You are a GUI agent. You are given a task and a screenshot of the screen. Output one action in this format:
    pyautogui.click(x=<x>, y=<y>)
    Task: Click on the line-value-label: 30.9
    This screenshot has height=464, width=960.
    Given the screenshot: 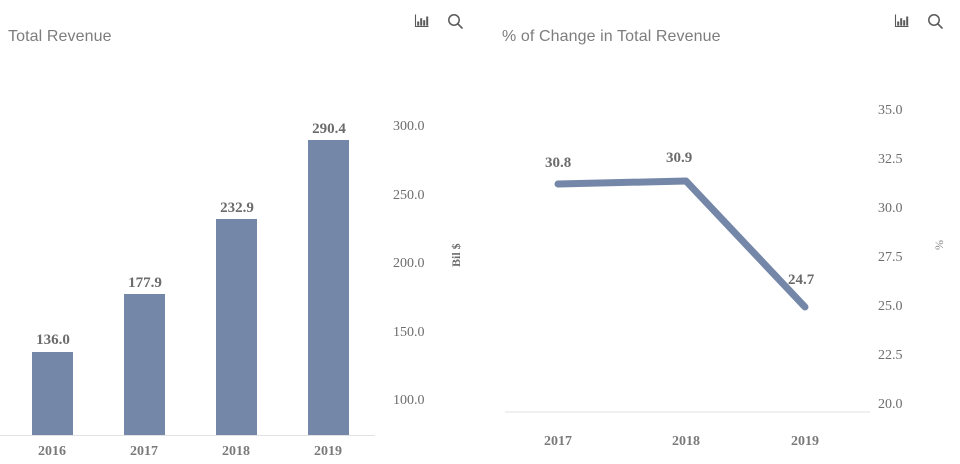 What is the action you would take?
    pyautogui.click(x=679, y=158)
    